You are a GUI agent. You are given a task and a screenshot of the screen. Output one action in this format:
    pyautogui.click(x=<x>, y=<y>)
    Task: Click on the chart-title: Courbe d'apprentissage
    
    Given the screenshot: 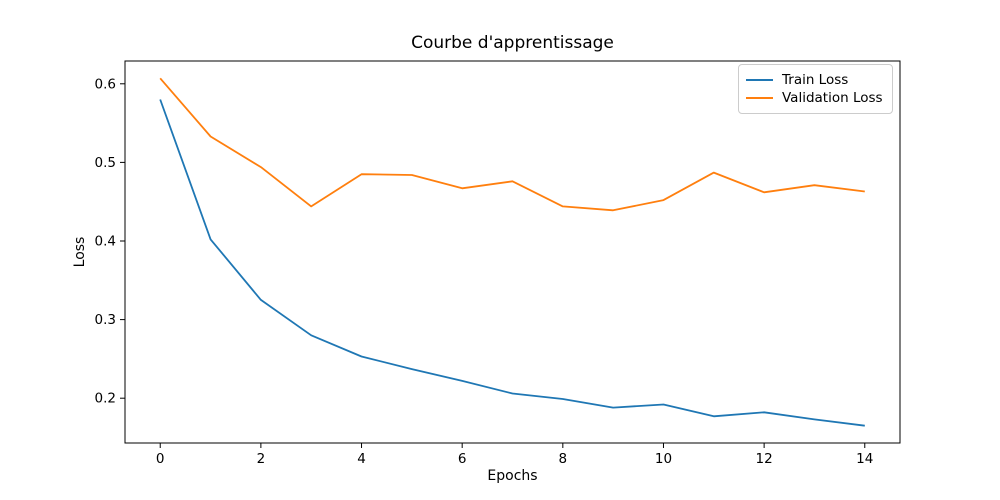 What is the action you would take?
    pyautogui.click(x=512, y=43)
    